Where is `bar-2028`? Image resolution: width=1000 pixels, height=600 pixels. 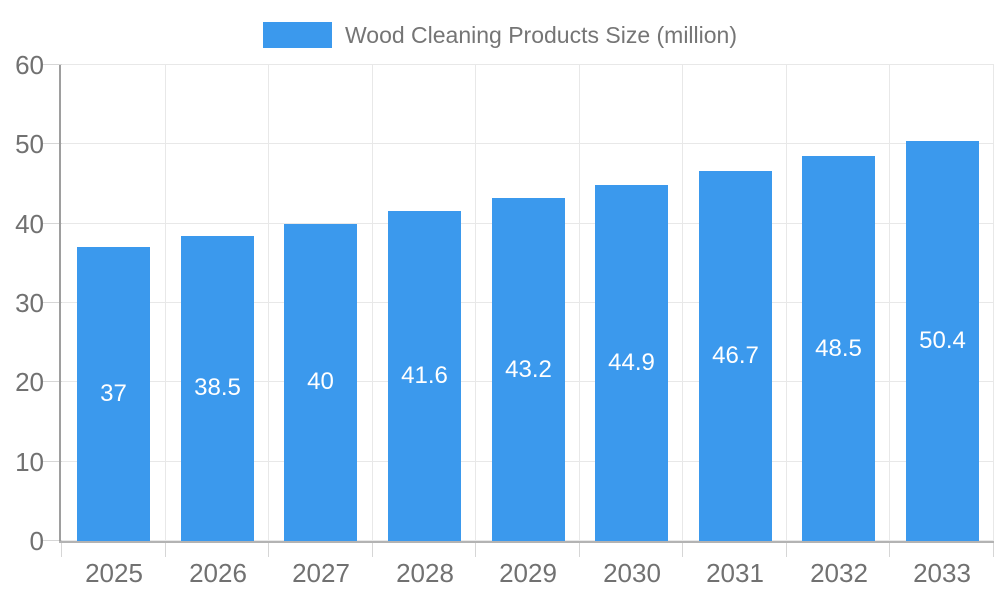 bar-2028 is located at coordinates (424, 376).